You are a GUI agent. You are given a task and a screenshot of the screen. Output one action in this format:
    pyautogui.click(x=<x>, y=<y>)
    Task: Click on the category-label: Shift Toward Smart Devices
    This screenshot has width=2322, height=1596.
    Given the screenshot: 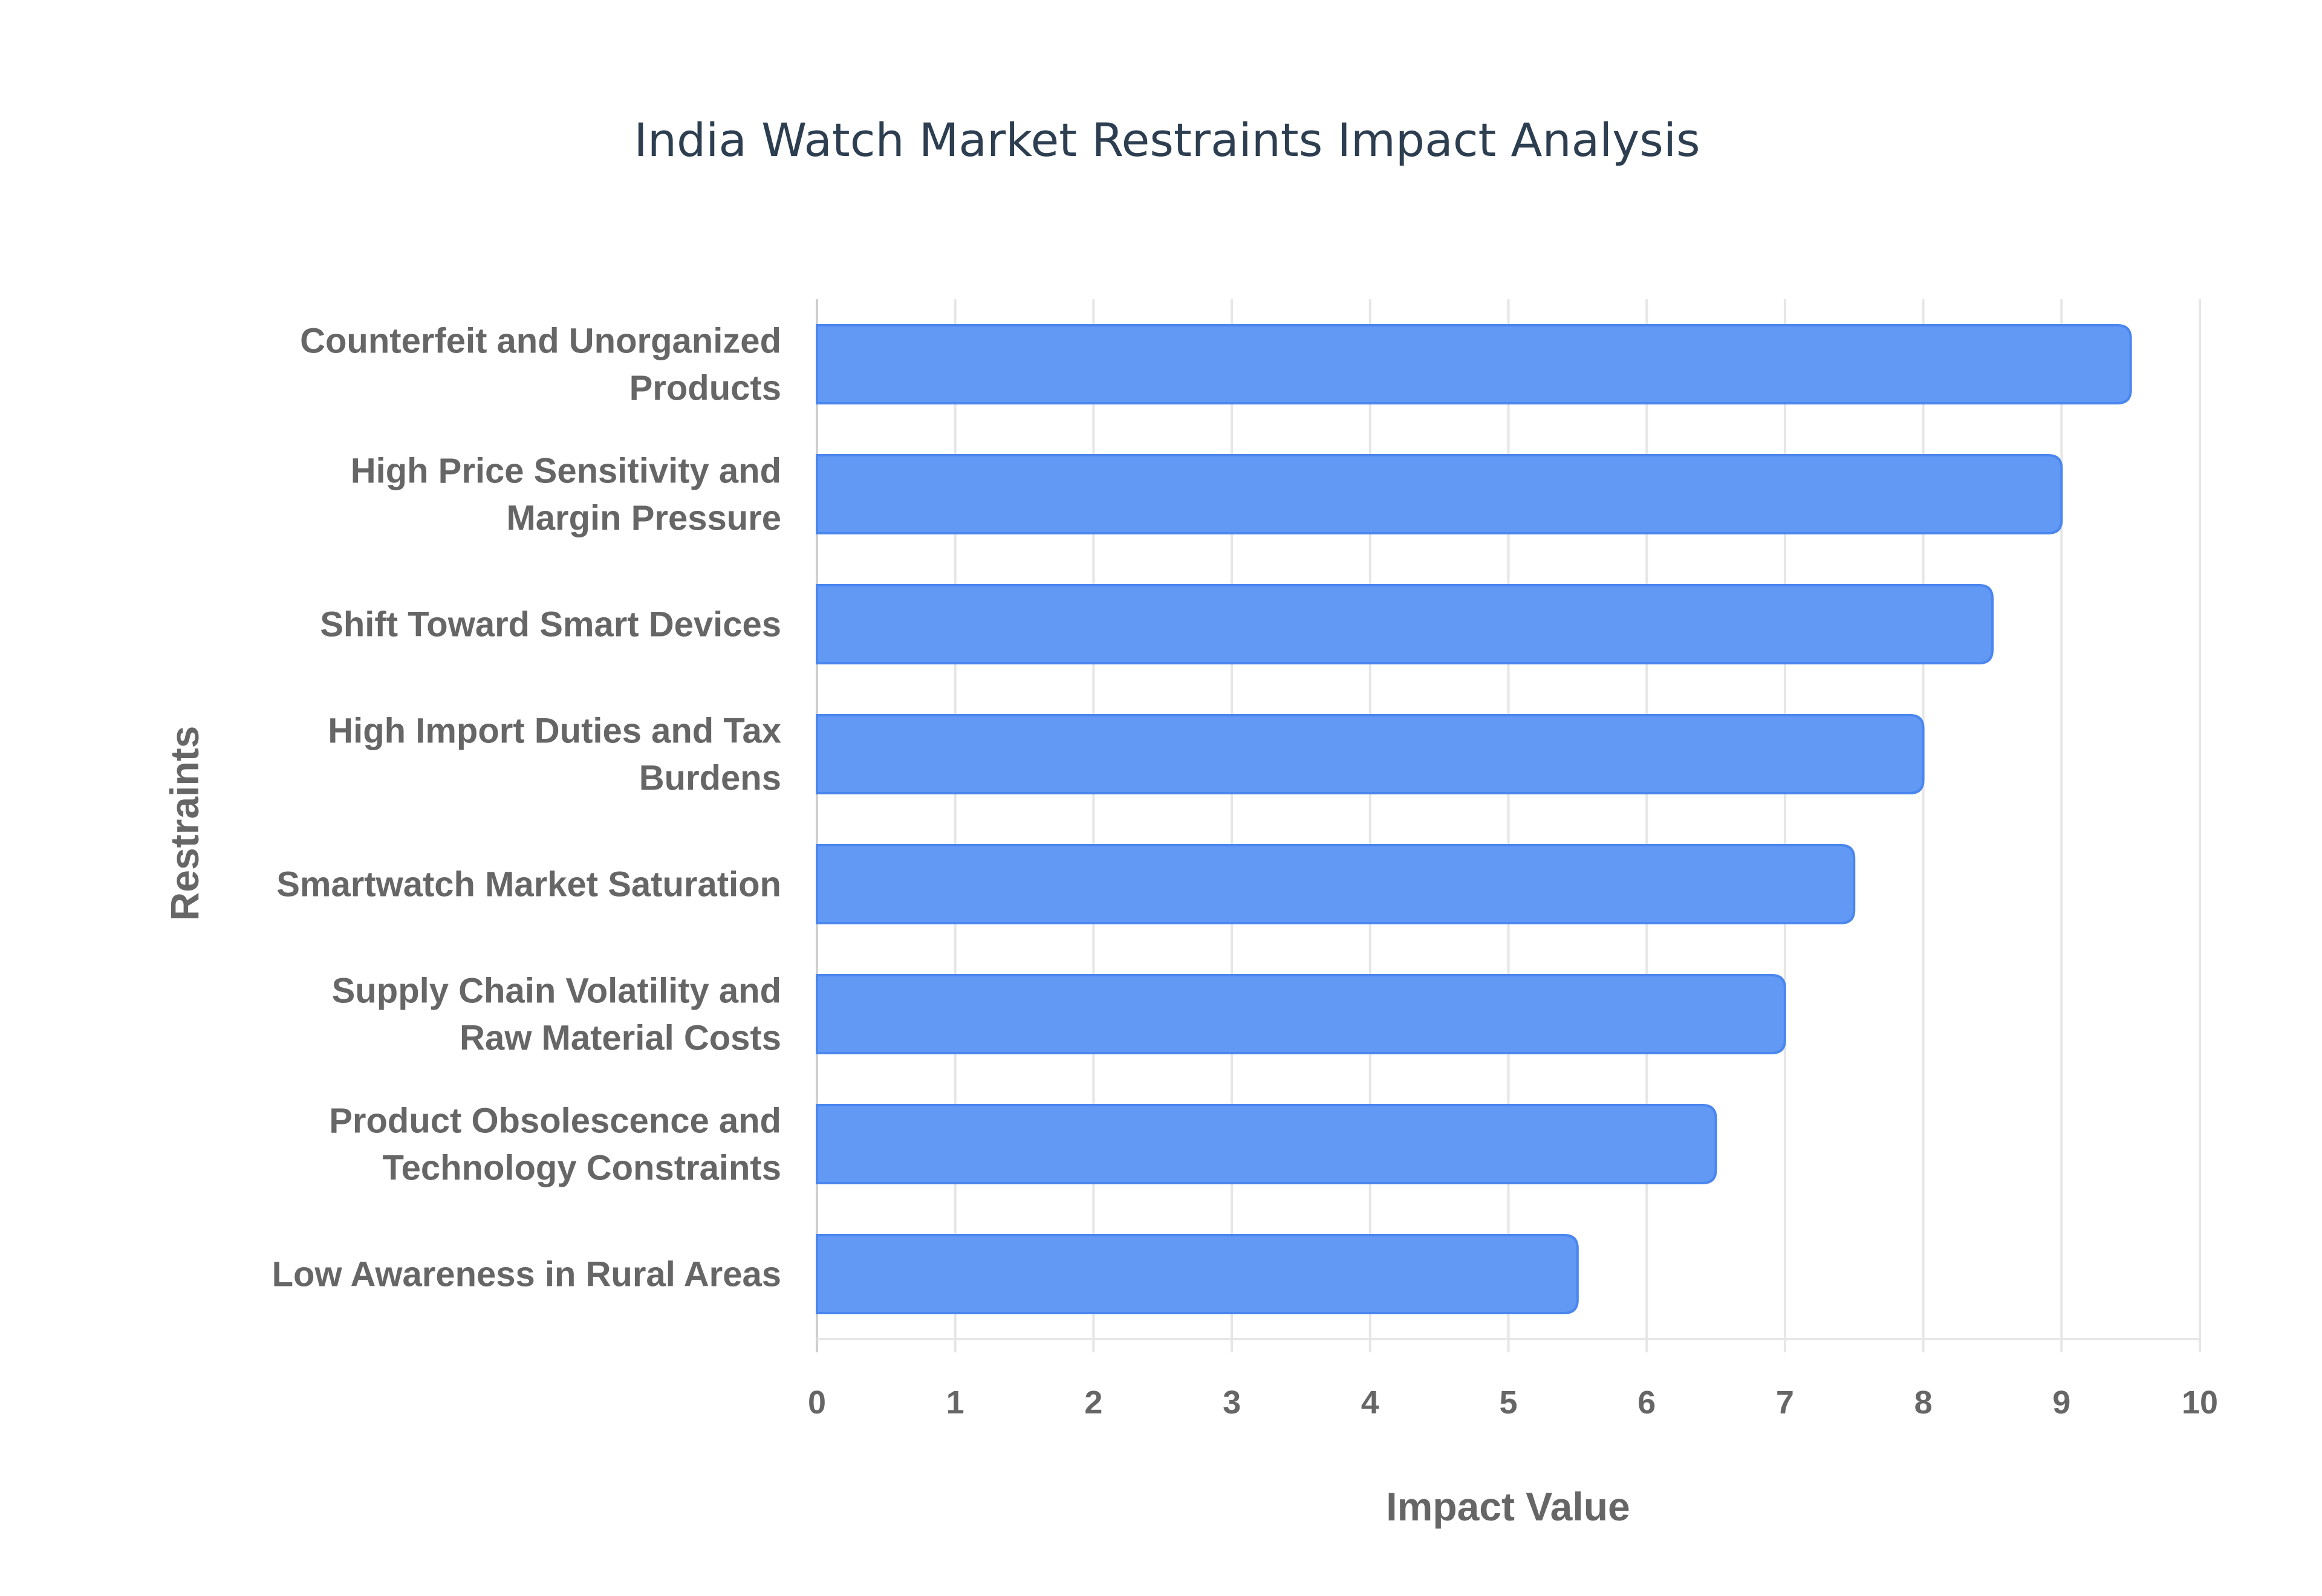 What is the action you would take?
    pyautogui.click(x=550, y=624)
    